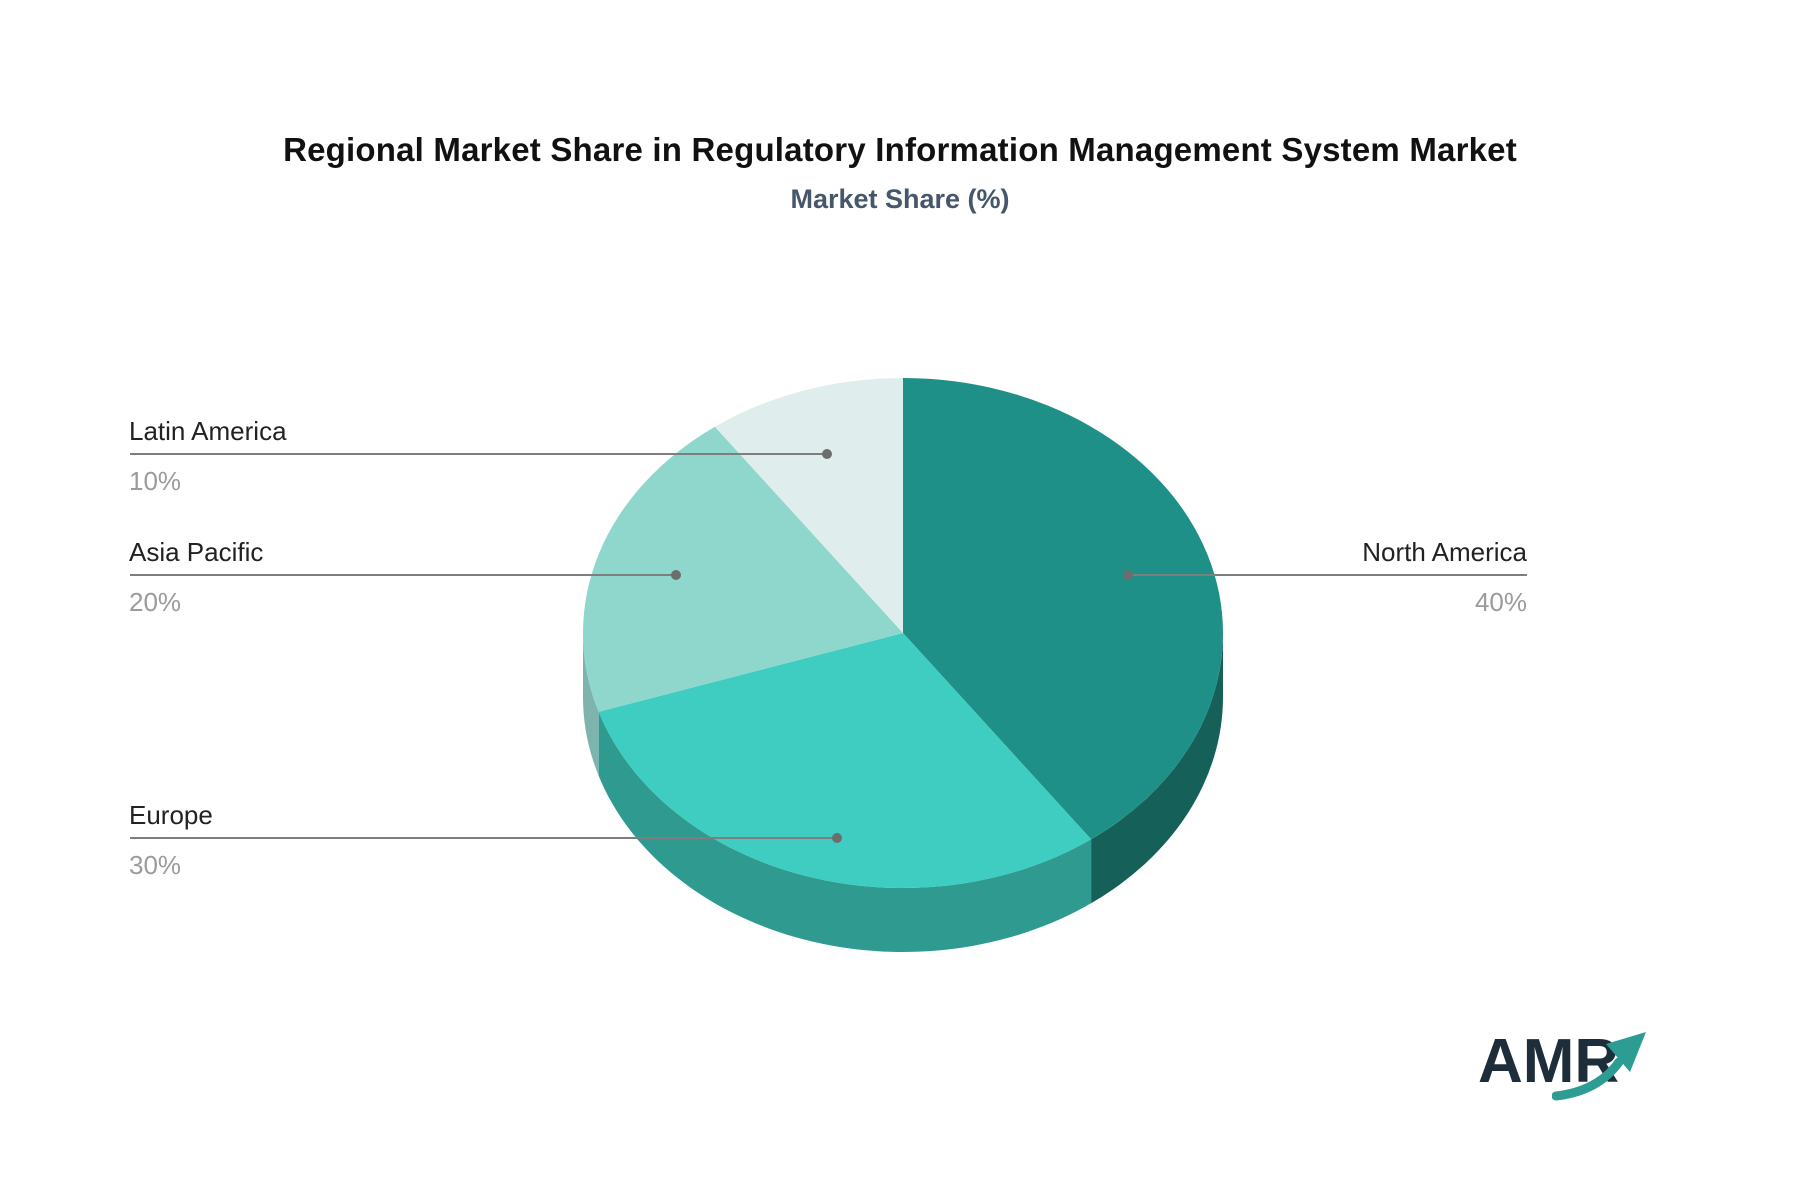  What do you see at coordinates (1063, 609) in the screenshot?
I see `pie-slice-north-america` at bounding box center [1063, 609].